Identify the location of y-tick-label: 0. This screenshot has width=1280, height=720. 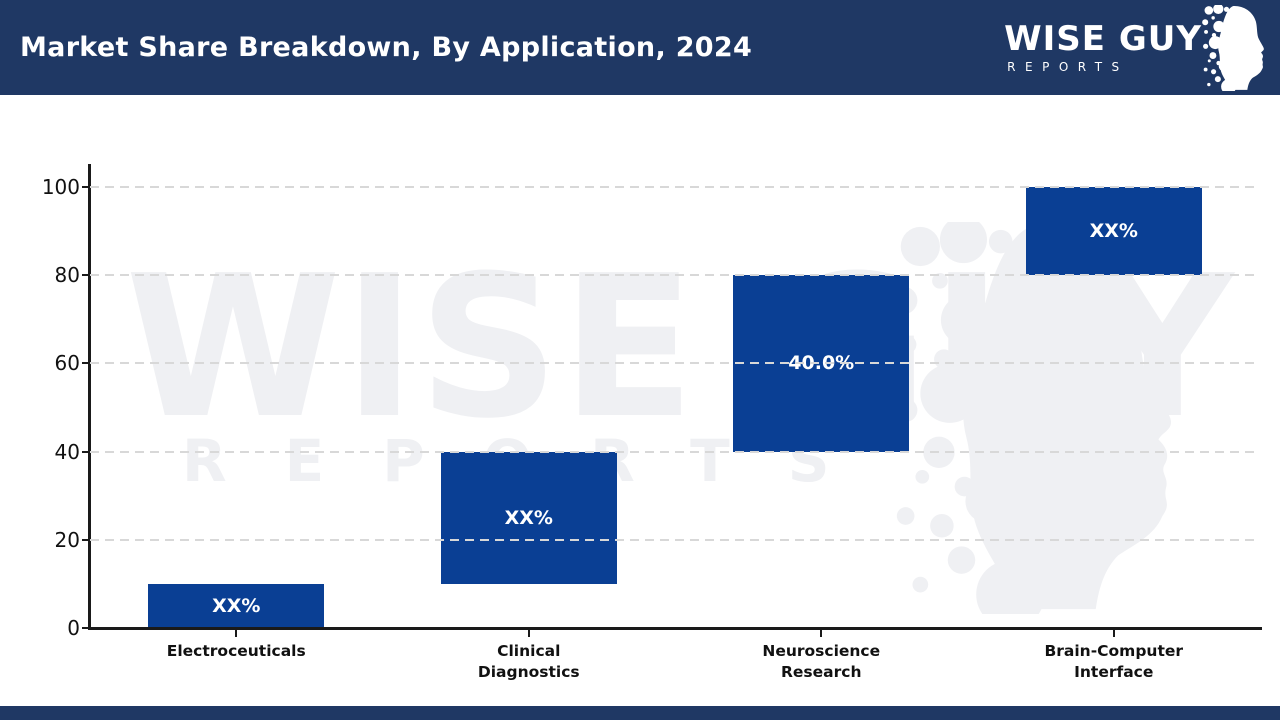
(73, 628).